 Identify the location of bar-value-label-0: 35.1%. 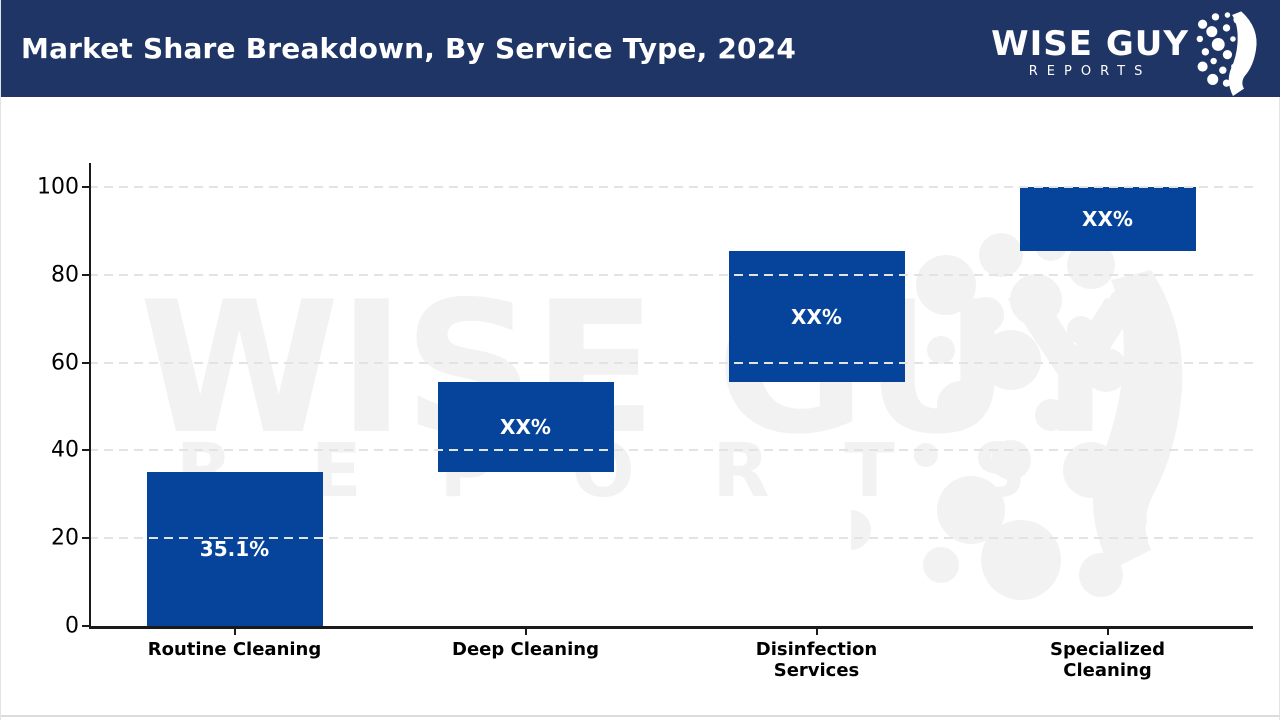
(234, 548).